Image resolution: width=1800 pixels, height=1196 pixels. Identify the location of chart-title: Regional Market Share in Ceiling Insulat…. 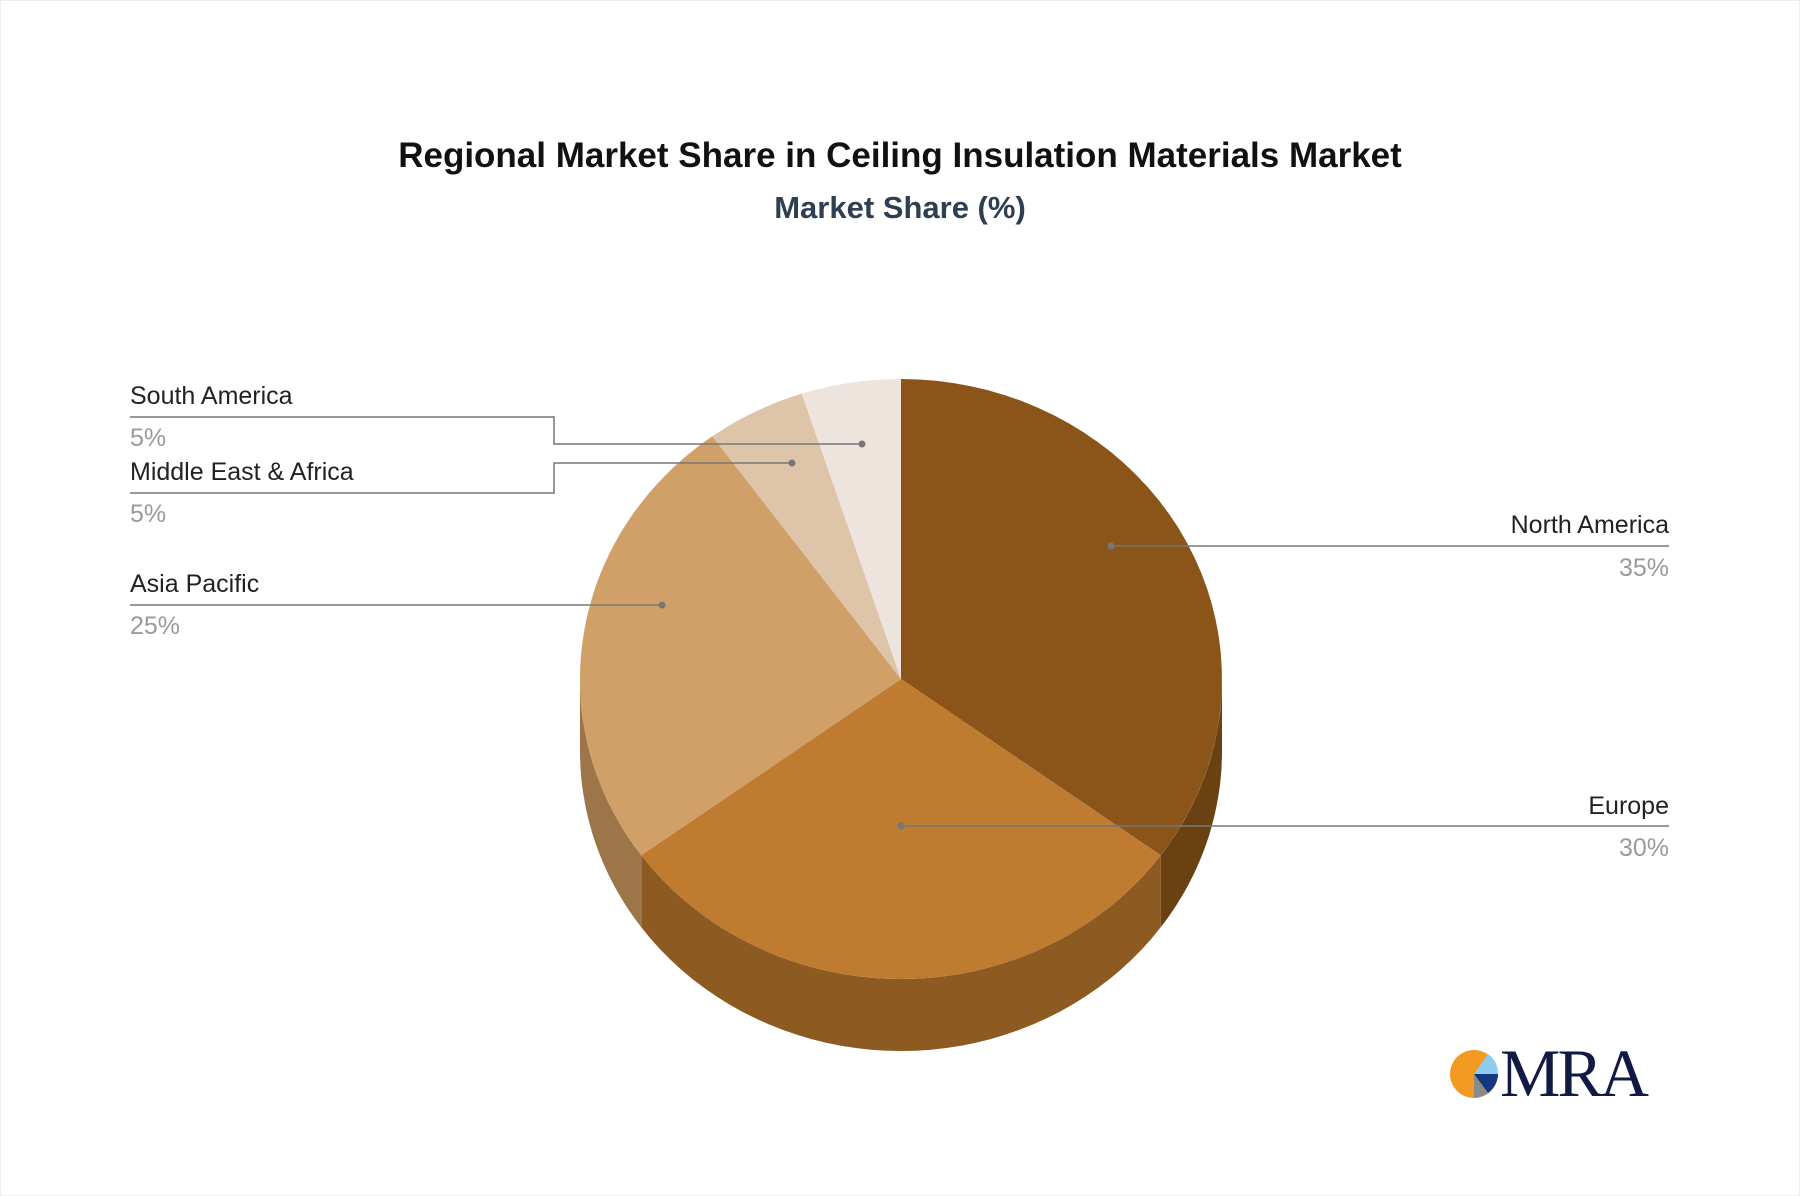
(900, 155).